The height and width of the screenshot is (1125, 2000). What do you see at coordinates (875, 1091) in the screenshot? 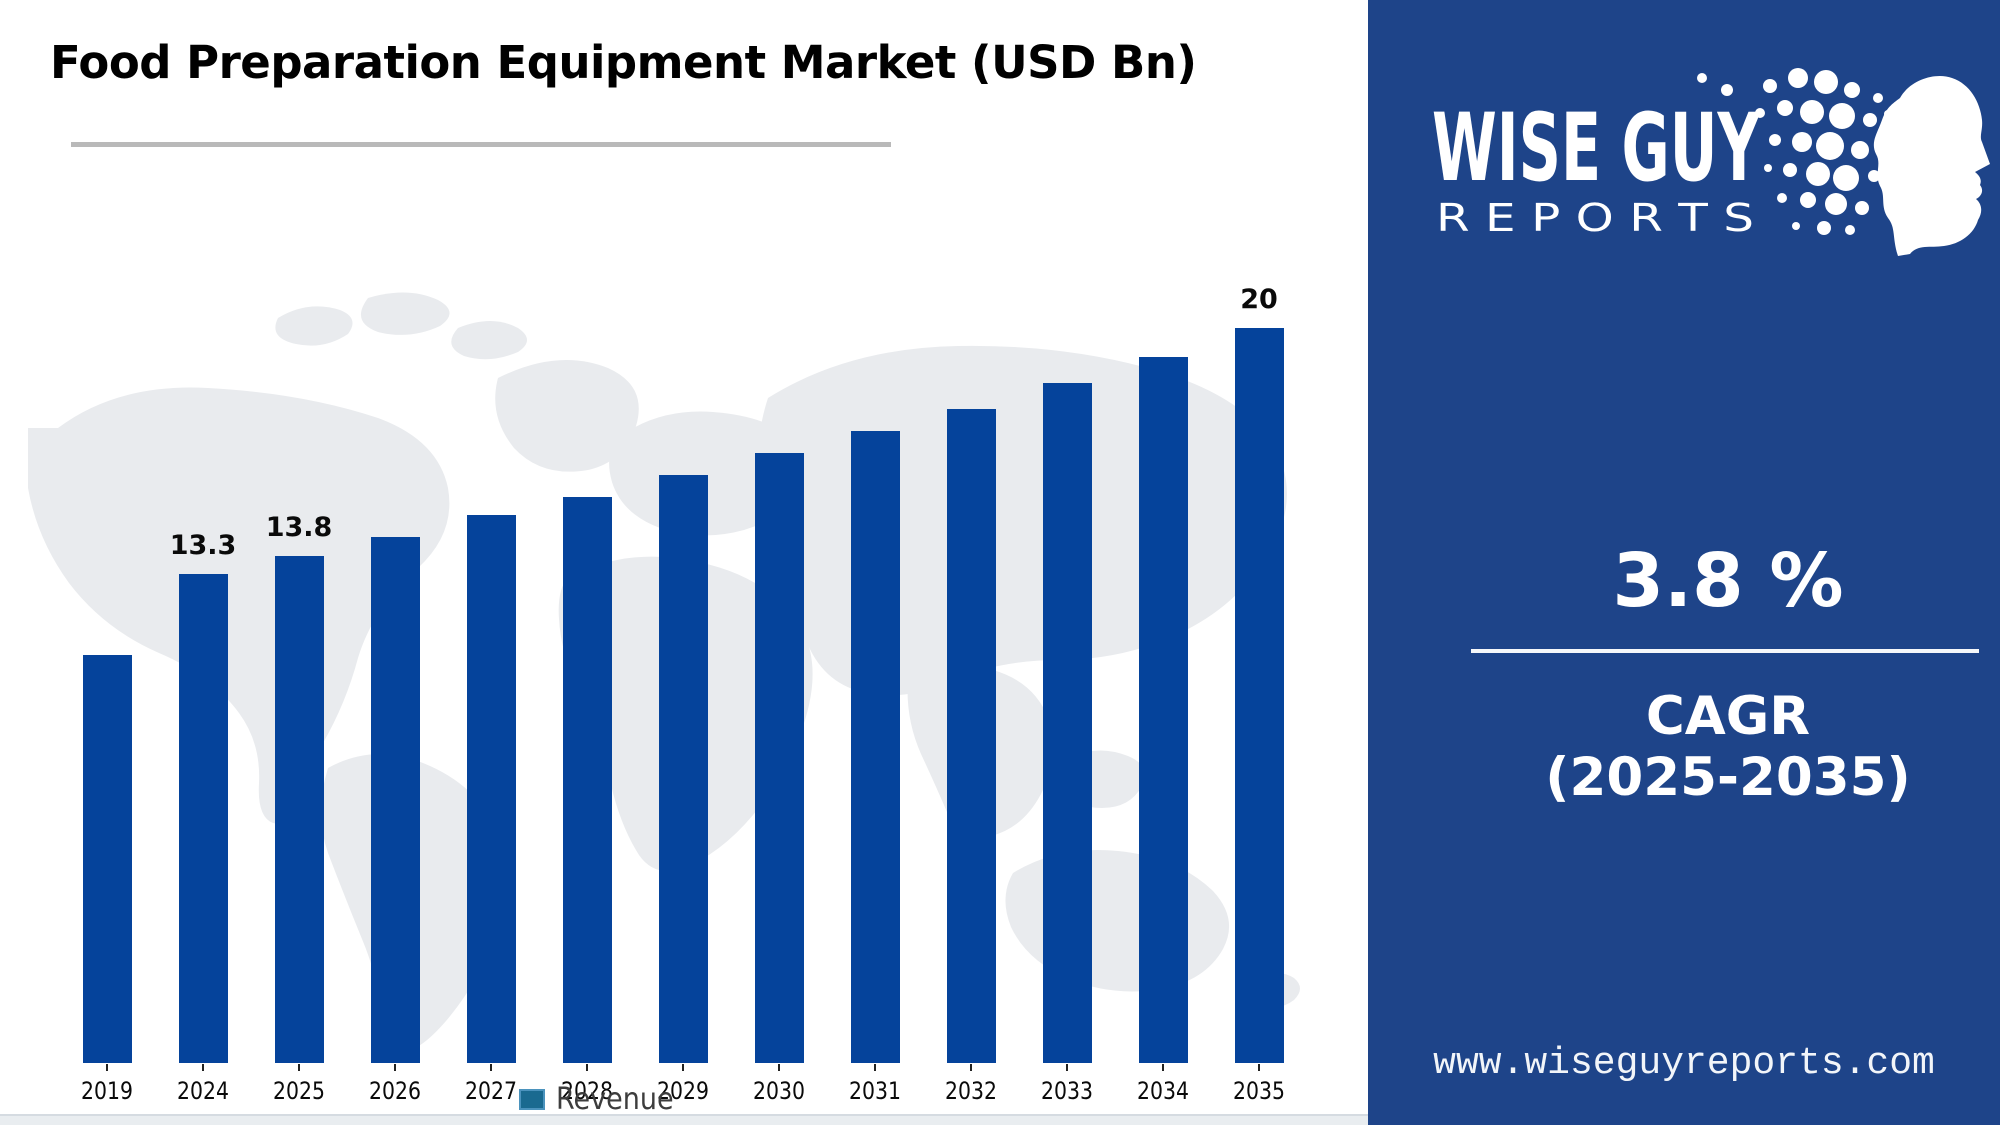
I see `x-axis-label-2031: 2031` at bounding box center [875, 1091].